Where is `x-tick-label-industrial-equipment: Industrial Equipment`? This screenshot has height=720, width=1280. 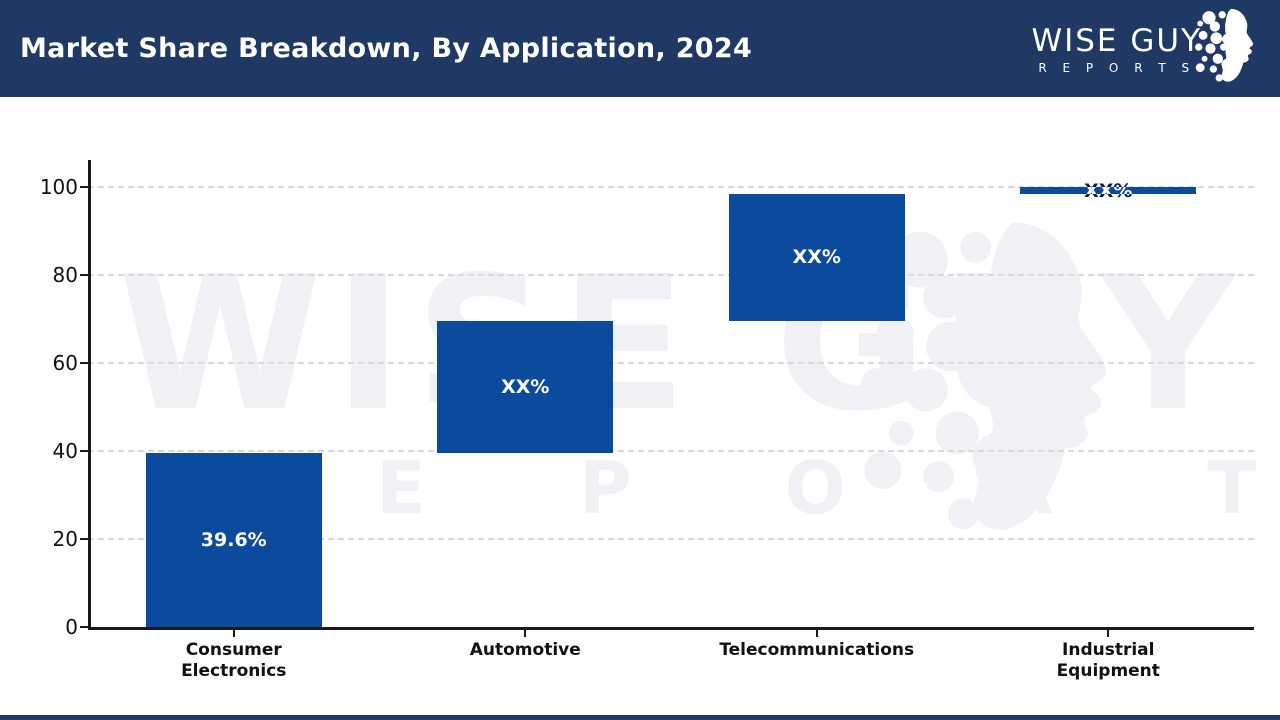
x-tick-label-industrial-equipment: Industrial Equipment is located at coordinates (1108, 661).